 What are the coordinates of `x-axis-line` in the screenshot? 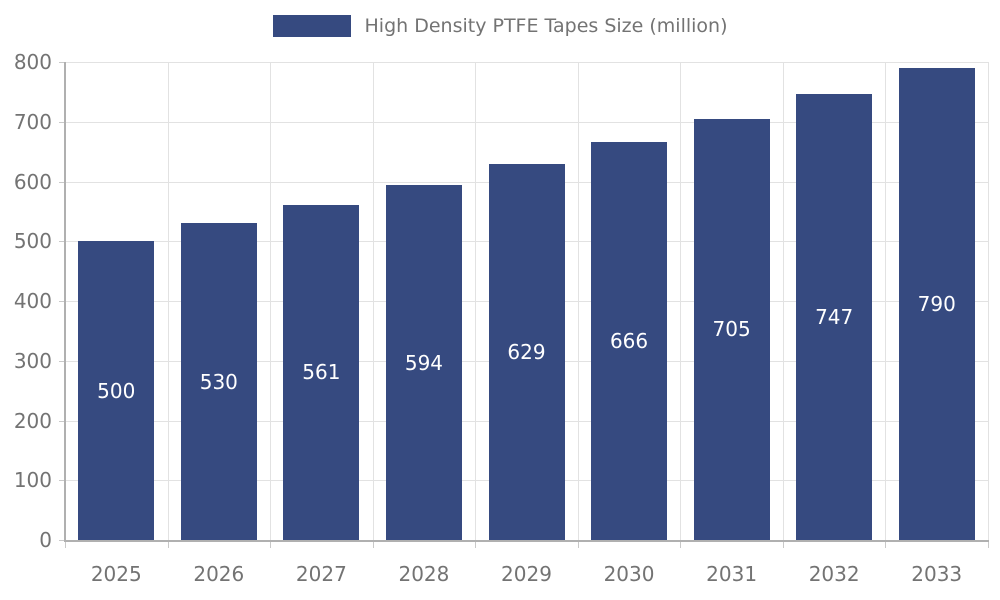 It's located at (526, 541).